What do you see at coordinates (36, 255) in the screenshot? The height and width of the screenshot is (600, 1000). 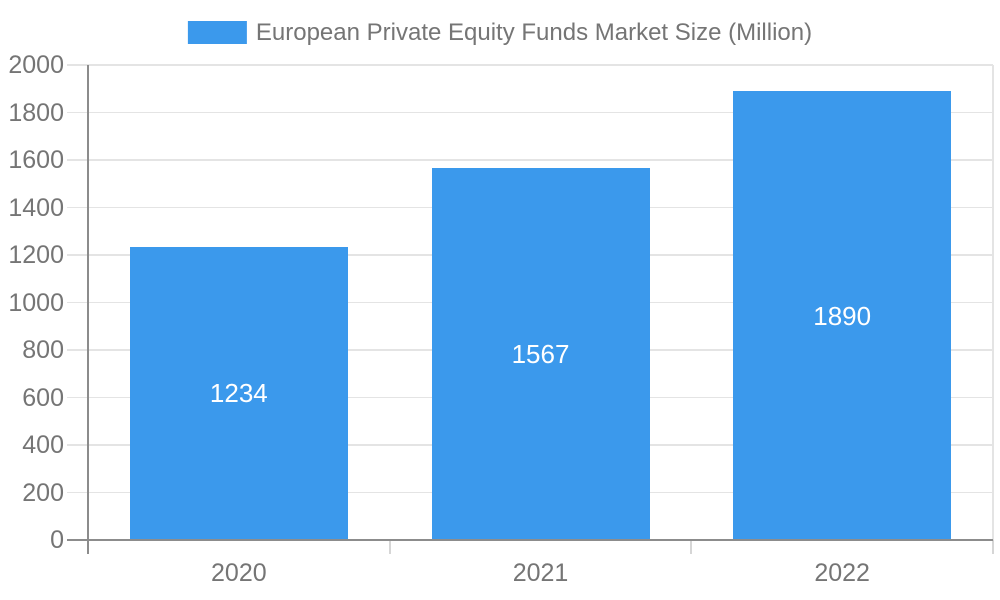 I see `y-axis-tick-label: 1200` at bounding box center [36, 255].